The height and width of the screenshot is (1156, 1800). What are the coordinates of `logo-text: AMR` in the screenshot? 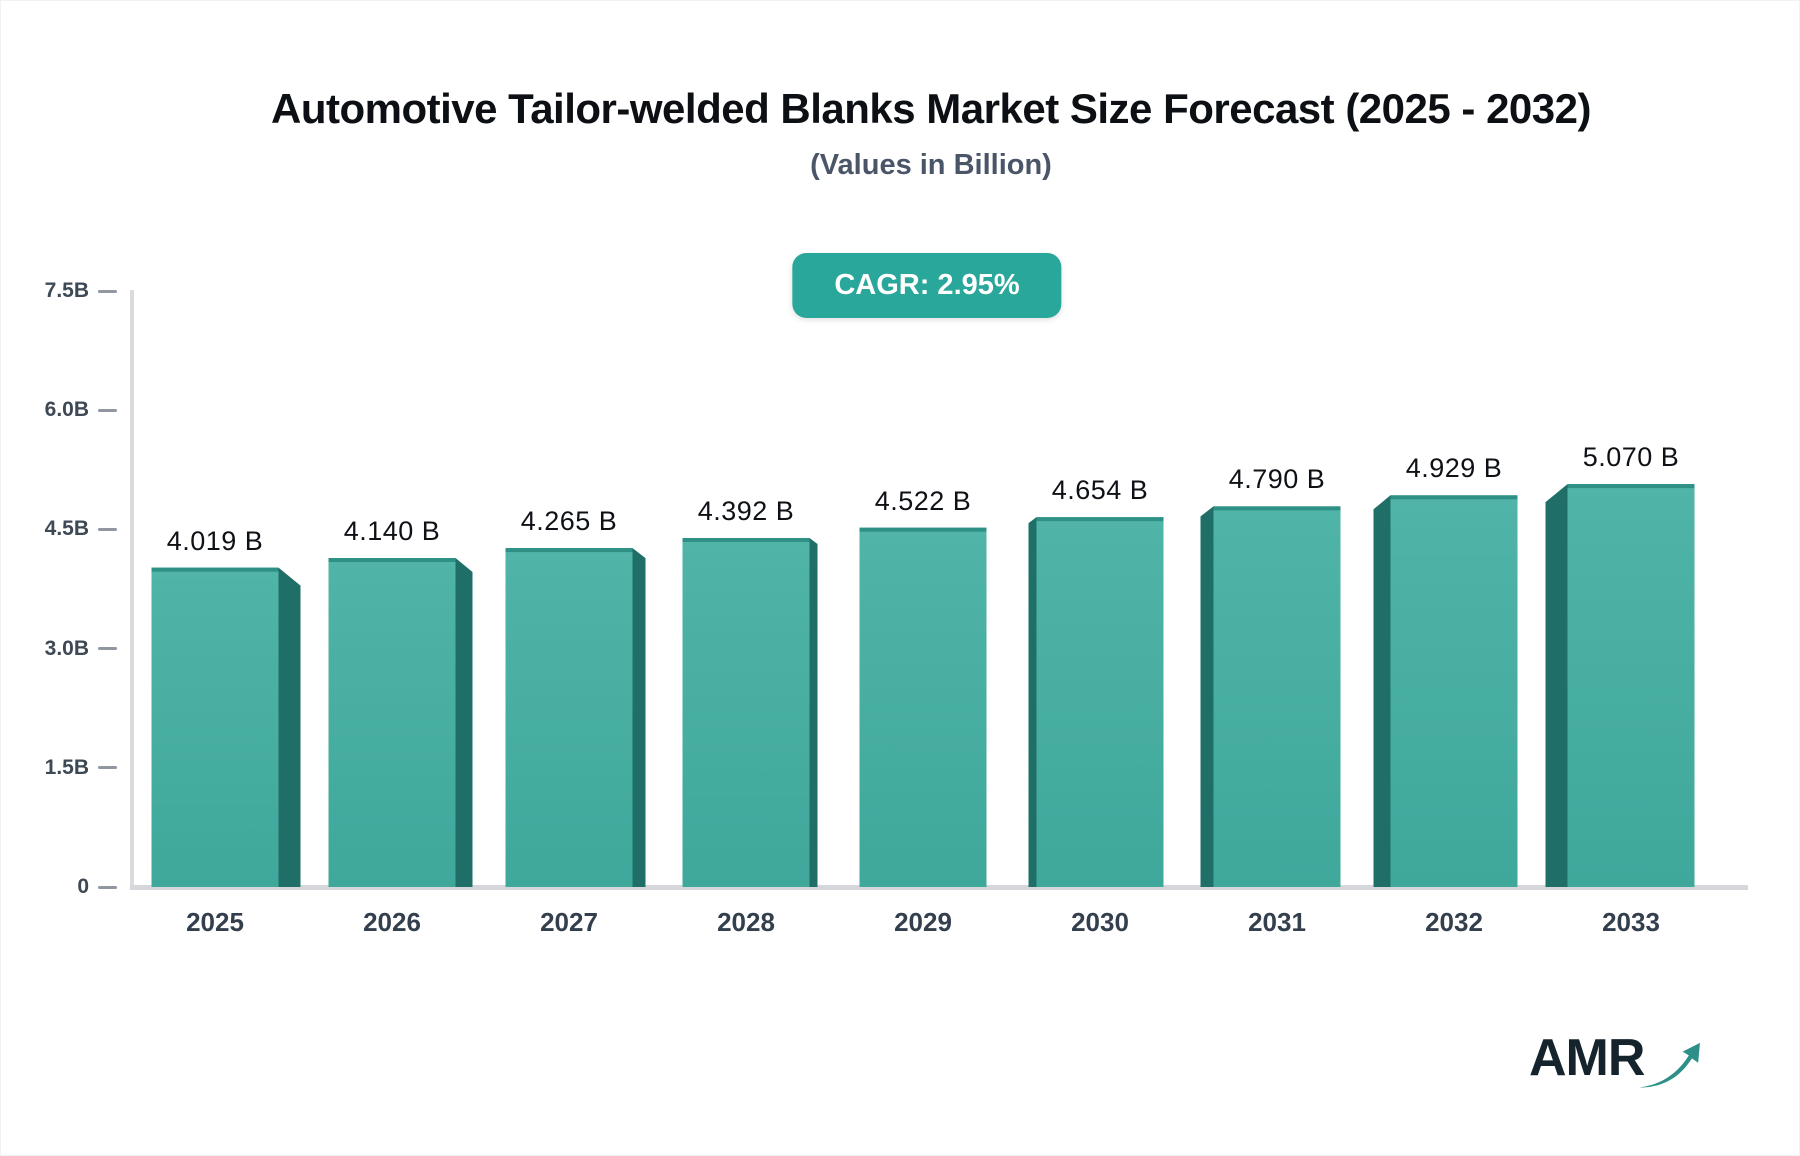 It's located at (1587, 1058).